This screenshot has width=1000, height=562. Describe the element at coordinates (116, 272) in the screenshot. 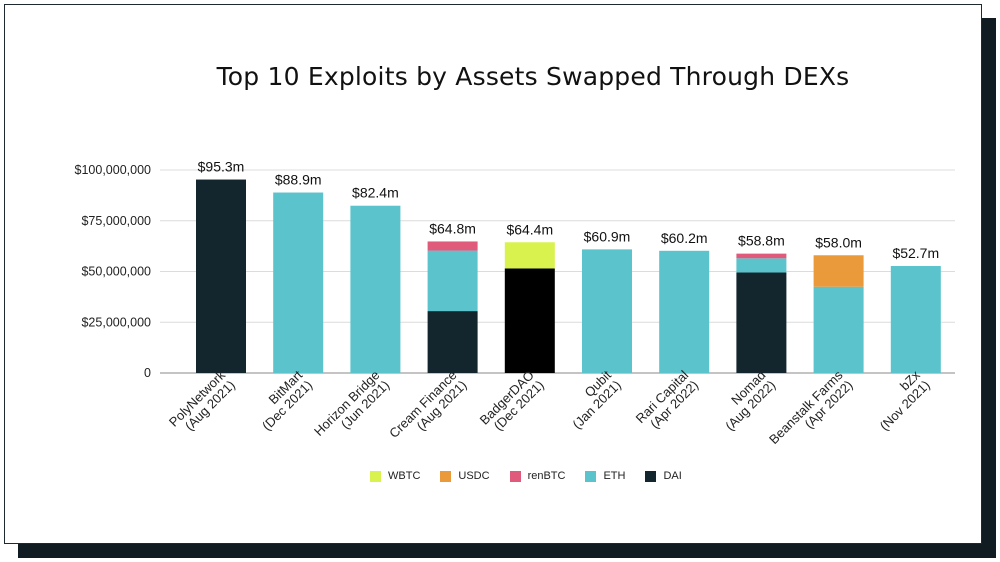

I see `y-tick-label: $50,000,000` at that location.